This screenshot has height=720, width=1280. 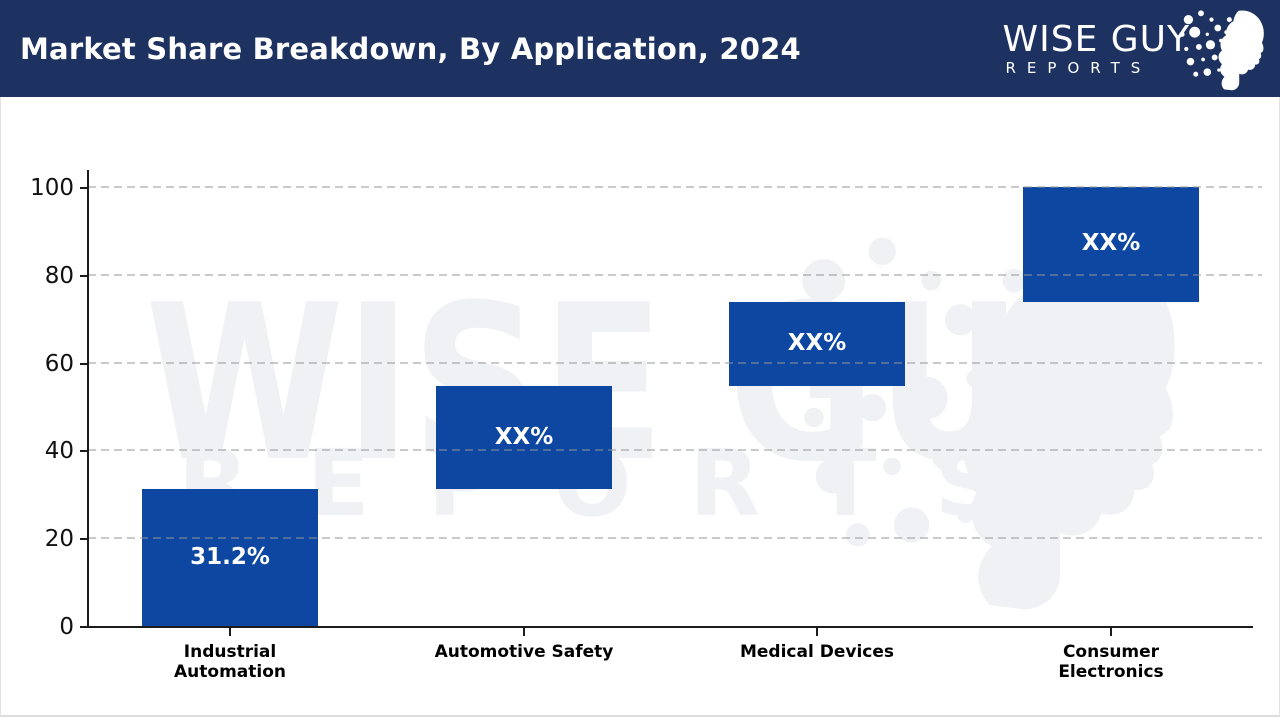 What do you see at coordinates (66, 627) in the screenshot?
I see `y-tick-label-0: 0` at bounding box center [66, 627].